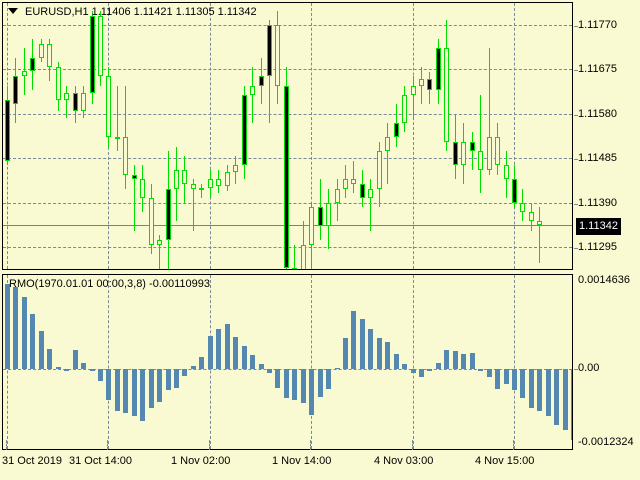 This screenshot has width=640, height=480. I want to click on indicator-axis-label: 0.0014636, so click(604, 280).